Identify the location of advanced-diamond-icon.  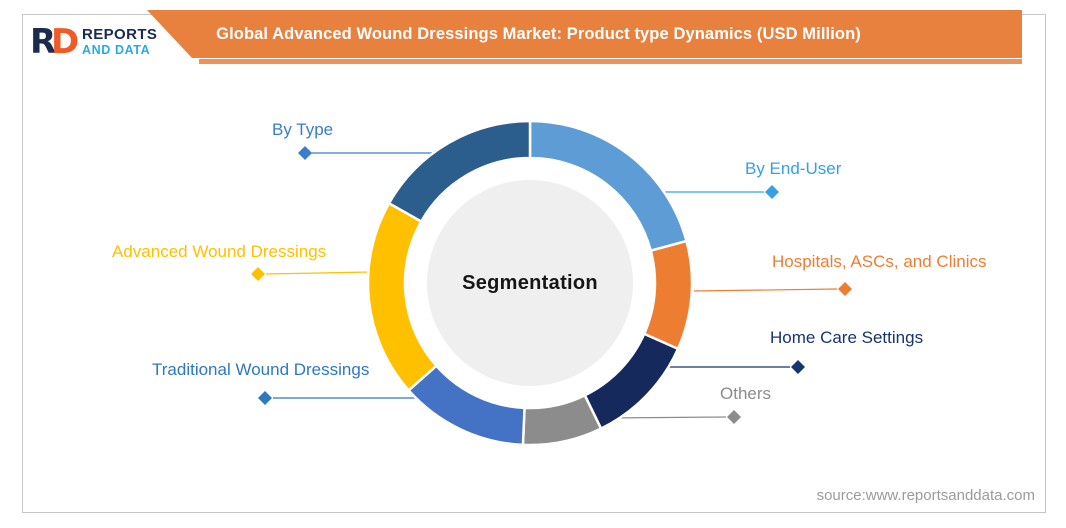
(258, 274).